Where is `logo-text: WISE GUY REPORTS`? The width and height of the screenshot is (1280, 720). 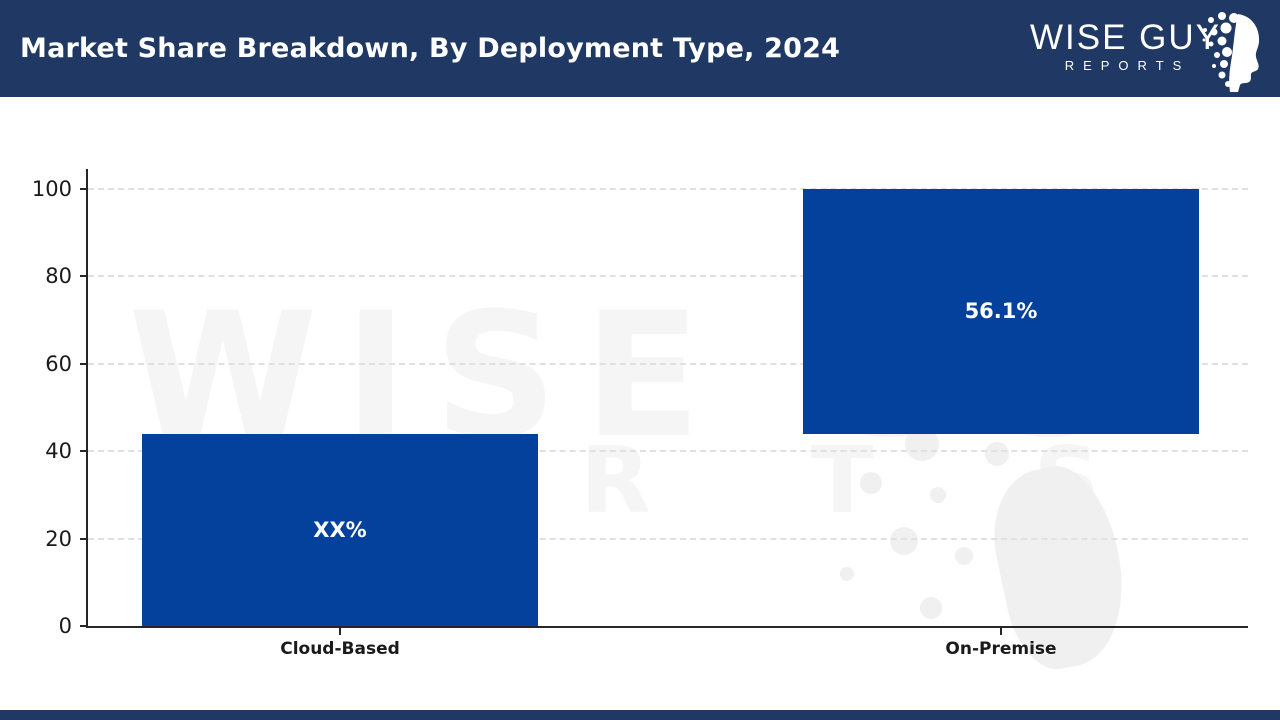
logo-text: WISE GUY REPORTS is located at coordinates (1126, 46).